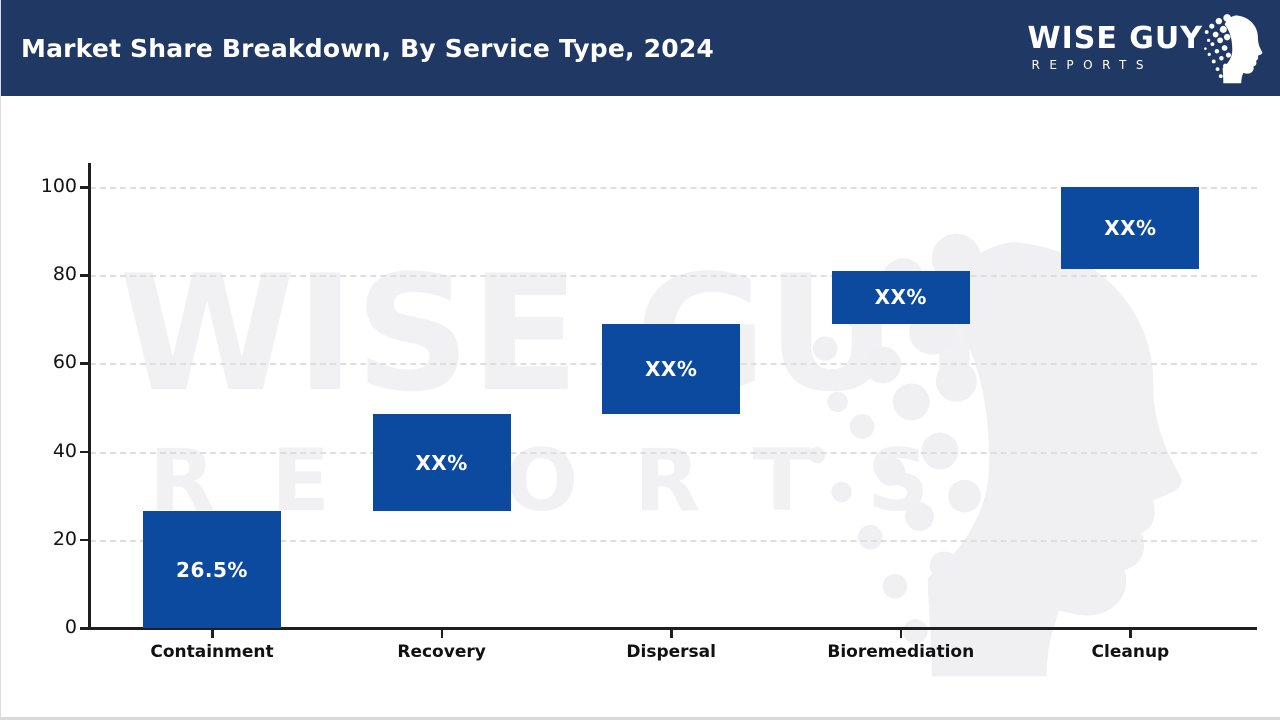 The width and height of the screenshot is (1280, 720). I want to click on x-axis, so click(672, 628).